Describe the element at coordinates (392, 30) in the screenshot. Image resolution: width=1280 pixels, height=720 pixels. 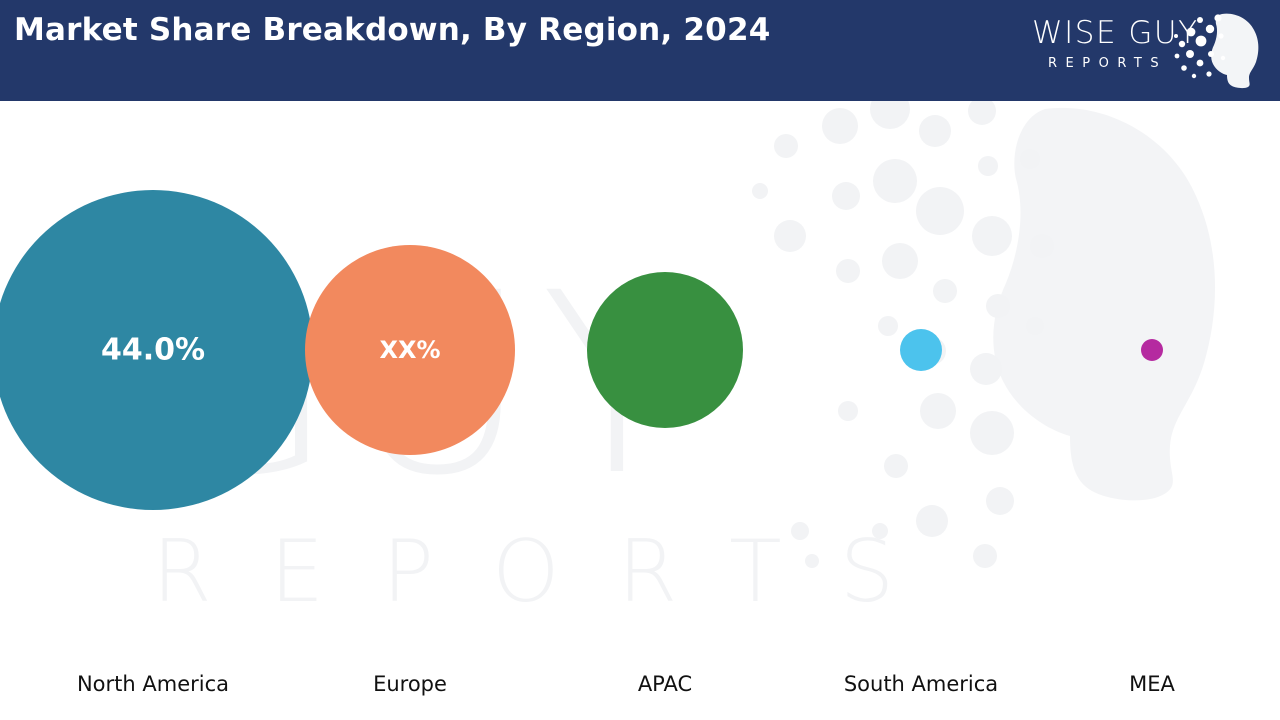
I see `page-title: Market Share Breakdown, By Region, 2024` at that location.